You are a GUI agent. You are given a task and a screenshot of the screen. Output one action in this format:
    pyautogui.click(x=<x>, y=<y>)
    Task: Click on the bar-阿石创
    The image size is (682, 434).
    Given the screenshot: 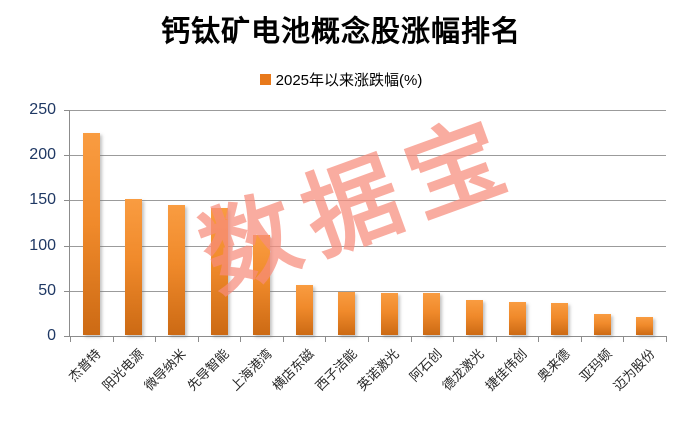 What is the action you would take?
    pyautogui.click(x=432, y=314)
    